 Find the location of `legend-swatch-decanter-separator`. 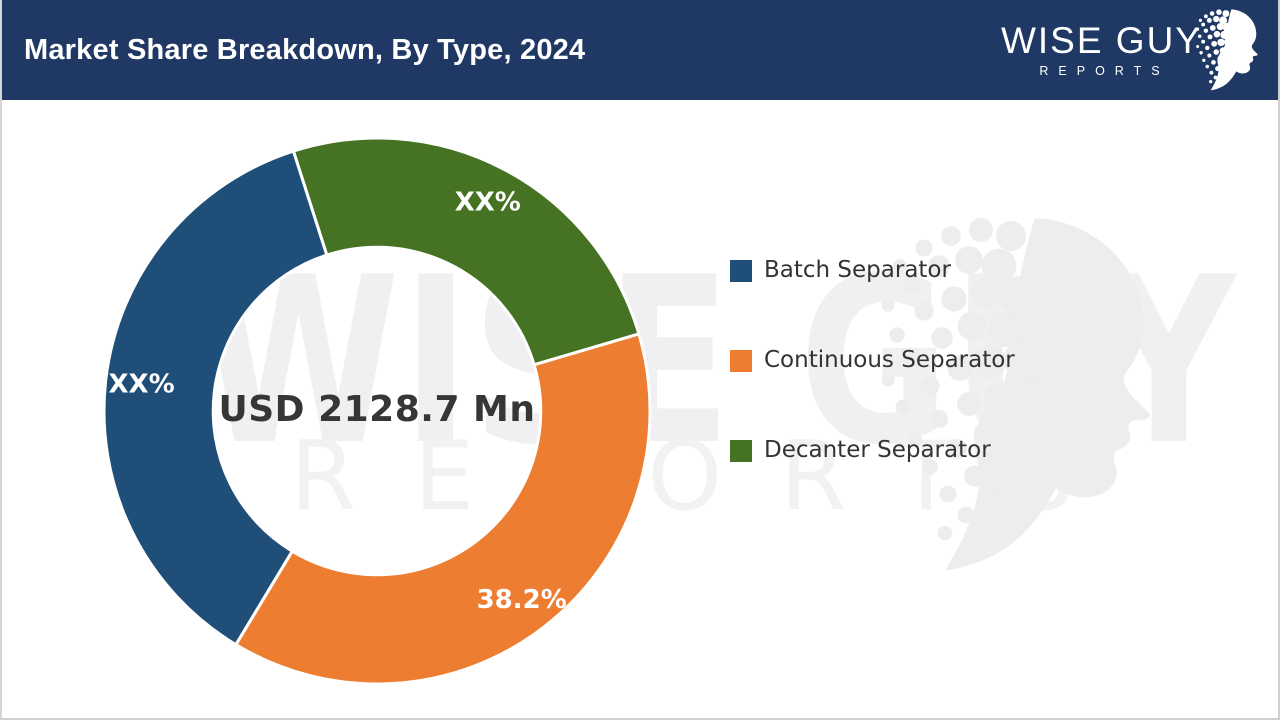

legend-swatch-decanter-separator is located at coordinates (741, 450).